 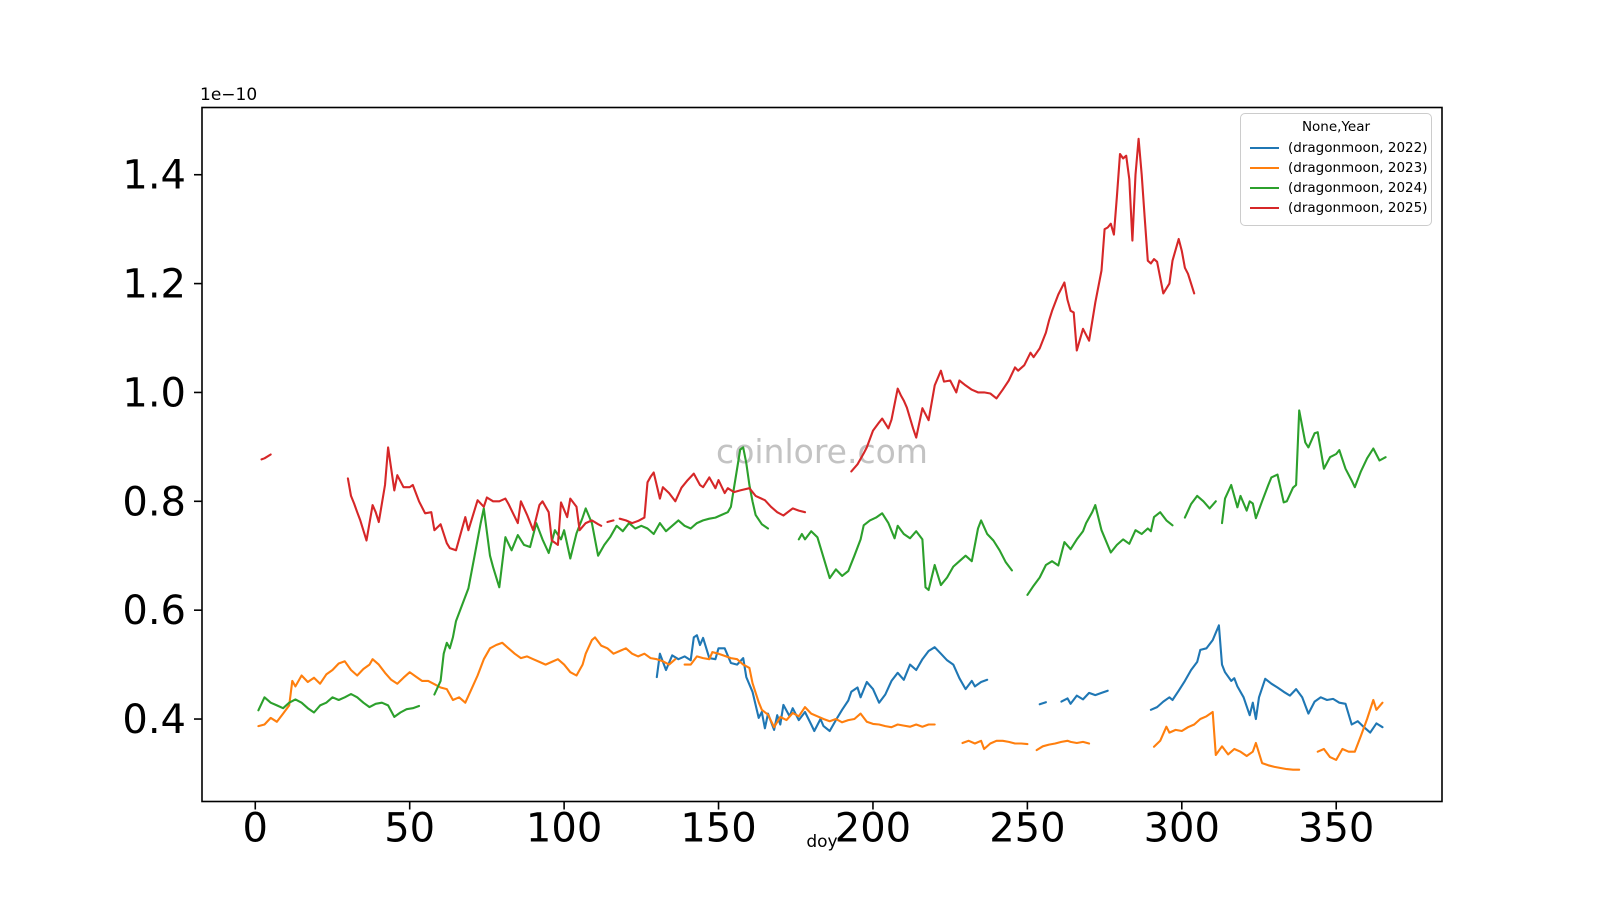 What do you see at coordinates (1336, 829) in the screenshot?
I see `x-tick-label: 350` at bounding box center [1336, 829].